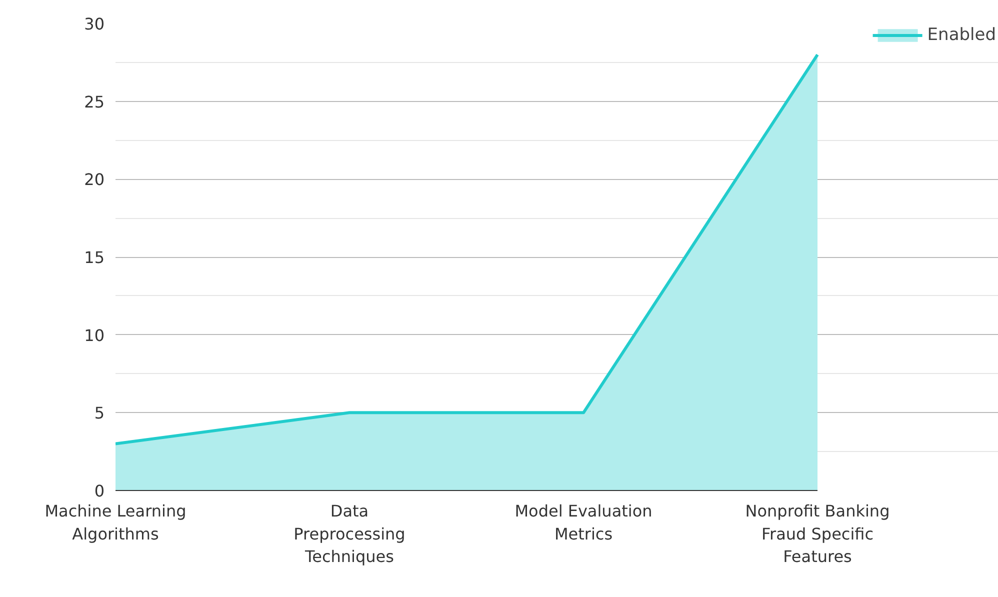 This screenshot has height=597, width=998. I want to click on y-tick-label: 15, so click(94, 257).